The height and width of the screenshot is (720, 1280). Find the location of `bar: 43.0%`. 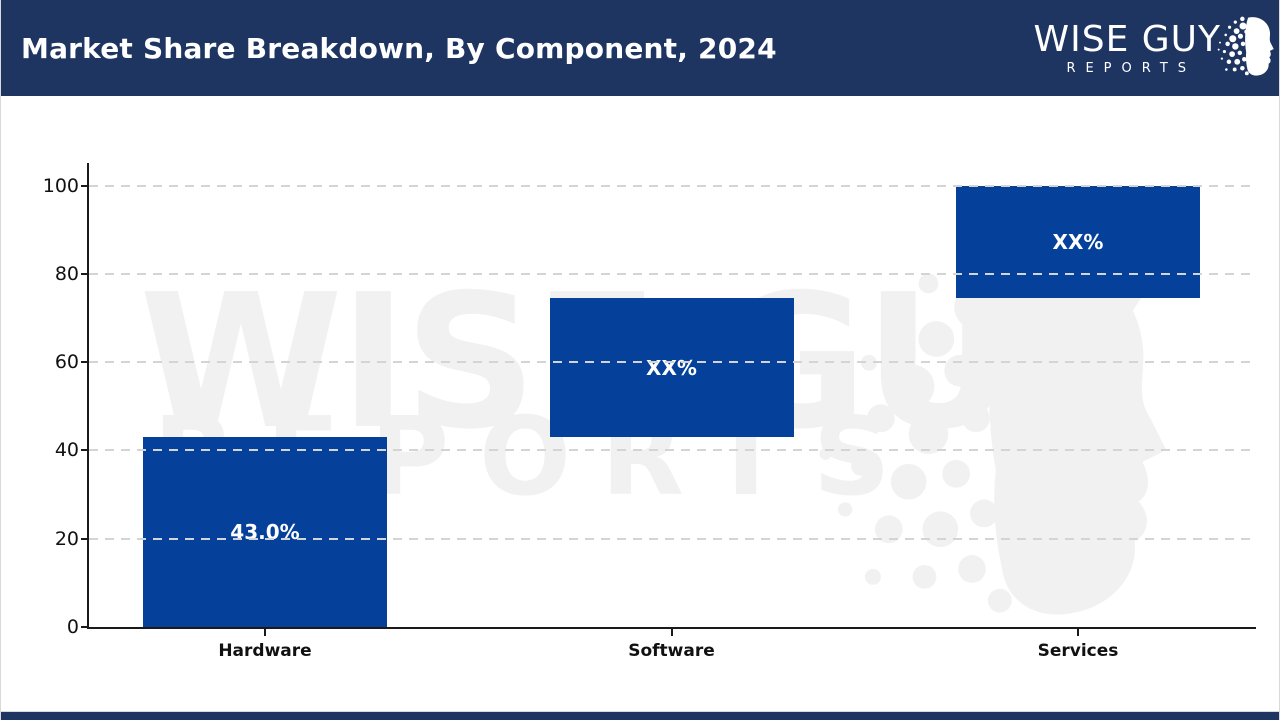

bar: 43.0% is located at coordinates (265, 532).